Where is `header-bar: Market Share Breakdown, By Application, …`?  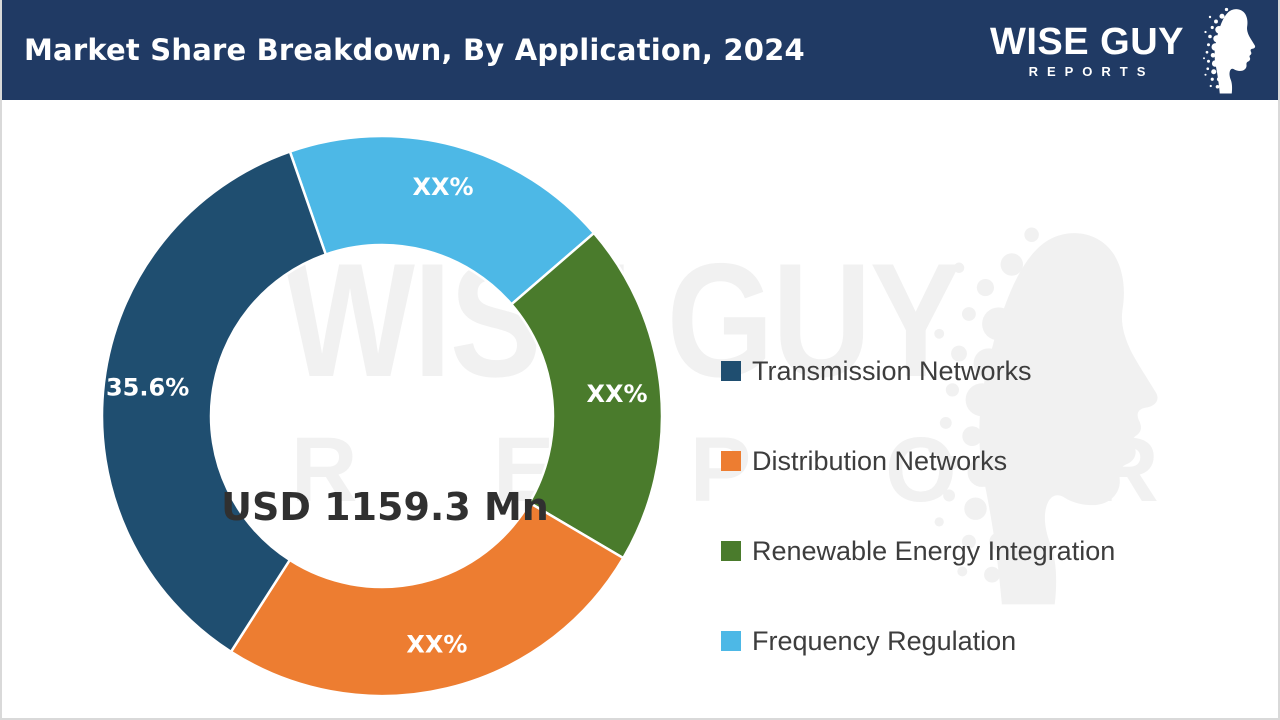
header-bar: Market Share Breakdown, By Application, … is located at coordinates (640, 50).